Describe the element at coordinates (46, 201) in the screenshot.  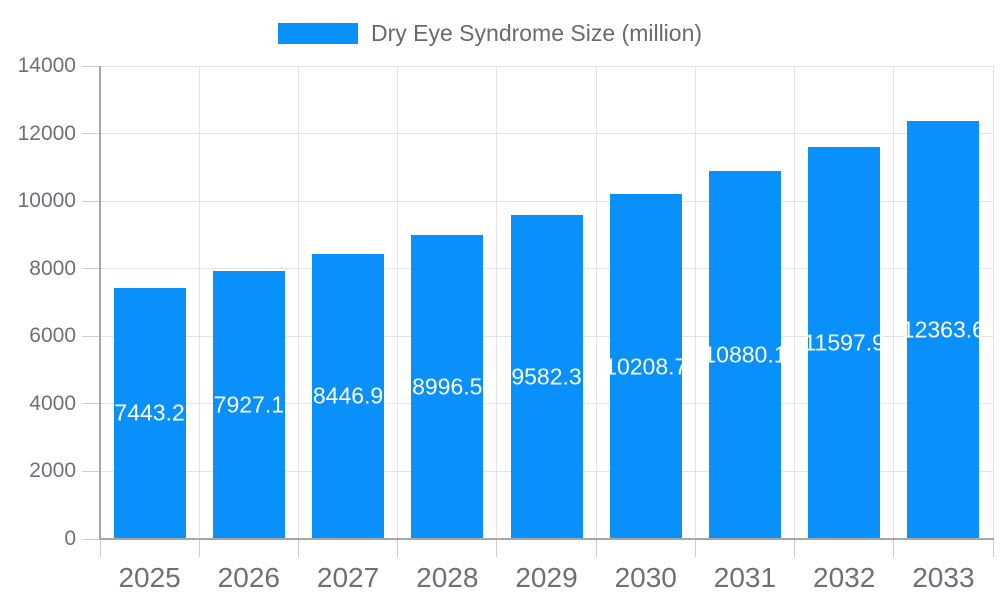
I see `y-axis-label: 10000` at that location.